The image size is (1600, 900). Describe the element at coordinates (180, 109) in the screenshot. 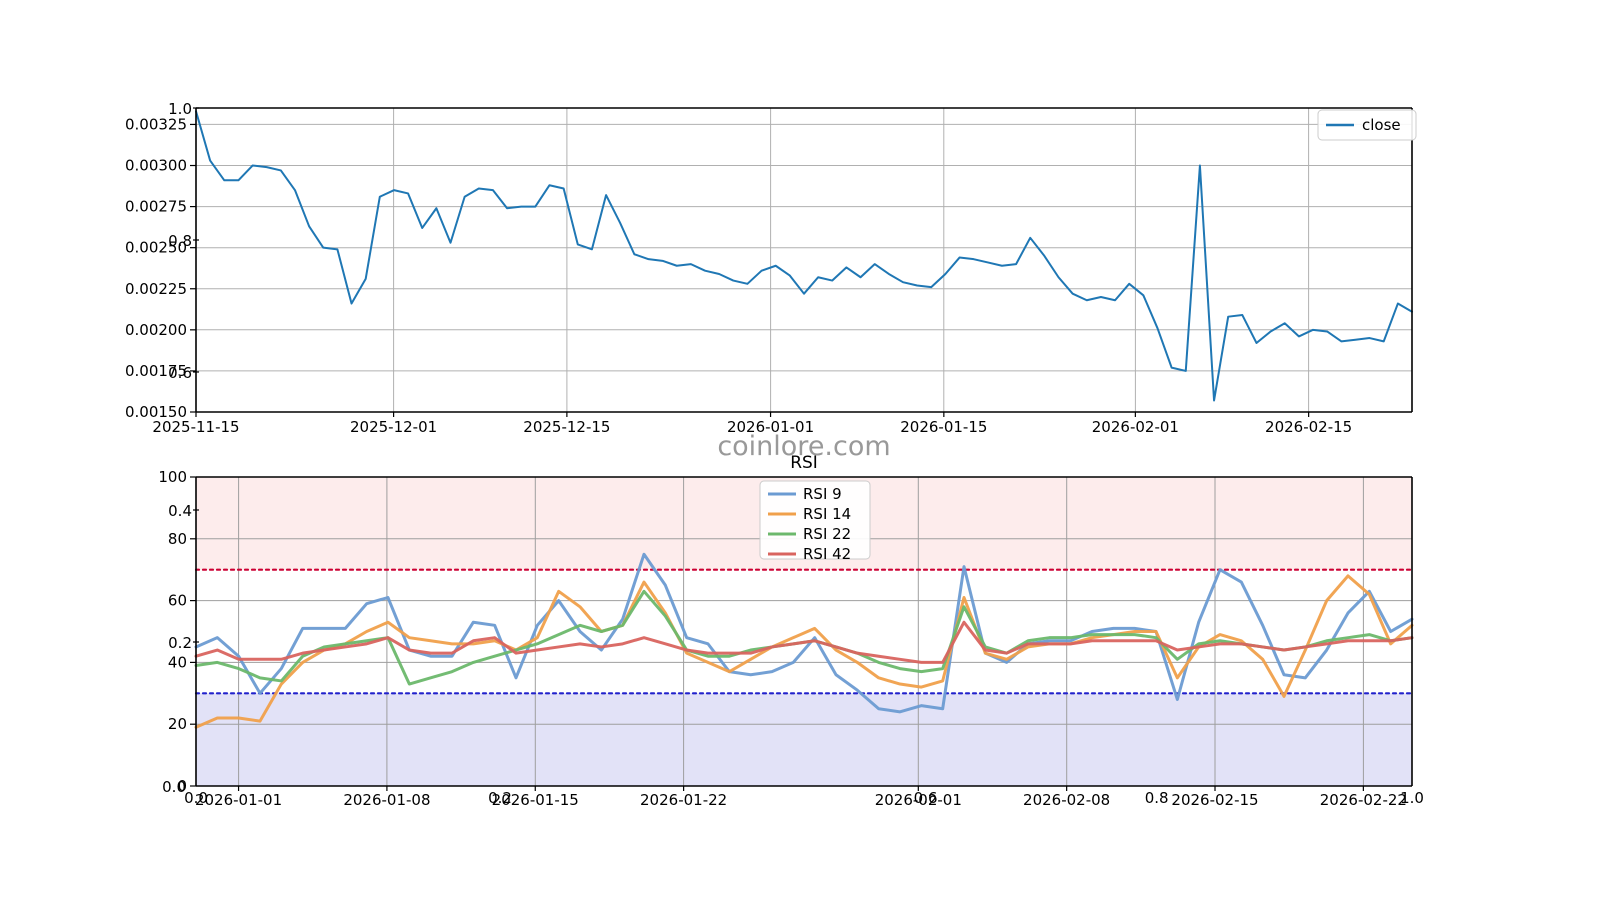

I see `price-y-tick-label-overlay: 1.0` at that location.